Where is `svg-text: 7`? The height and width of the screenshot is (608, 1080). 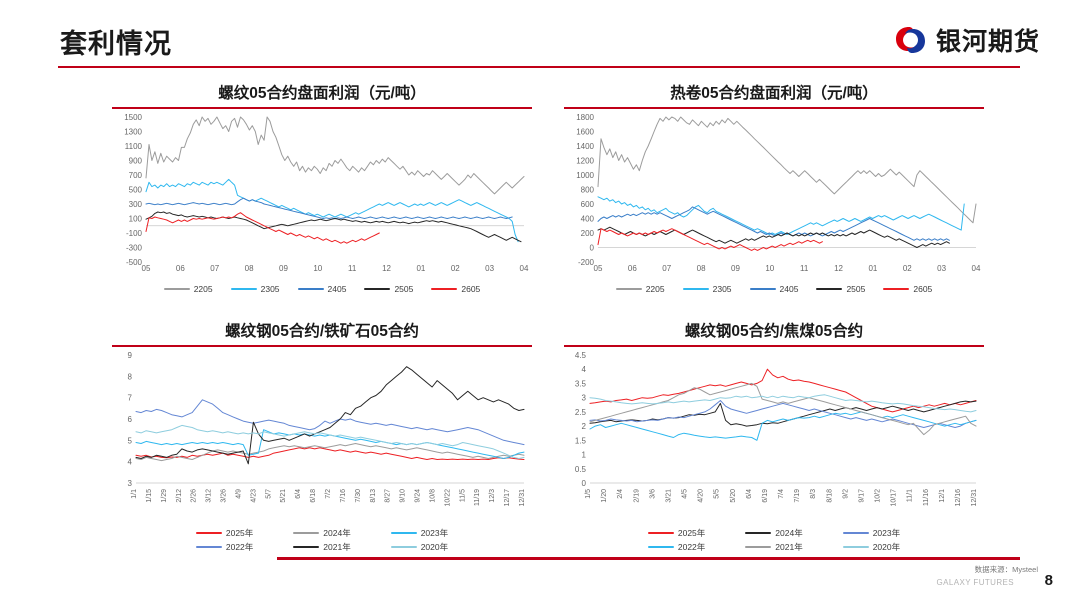 svg-text: 7 is located at coordinates (130, 398).